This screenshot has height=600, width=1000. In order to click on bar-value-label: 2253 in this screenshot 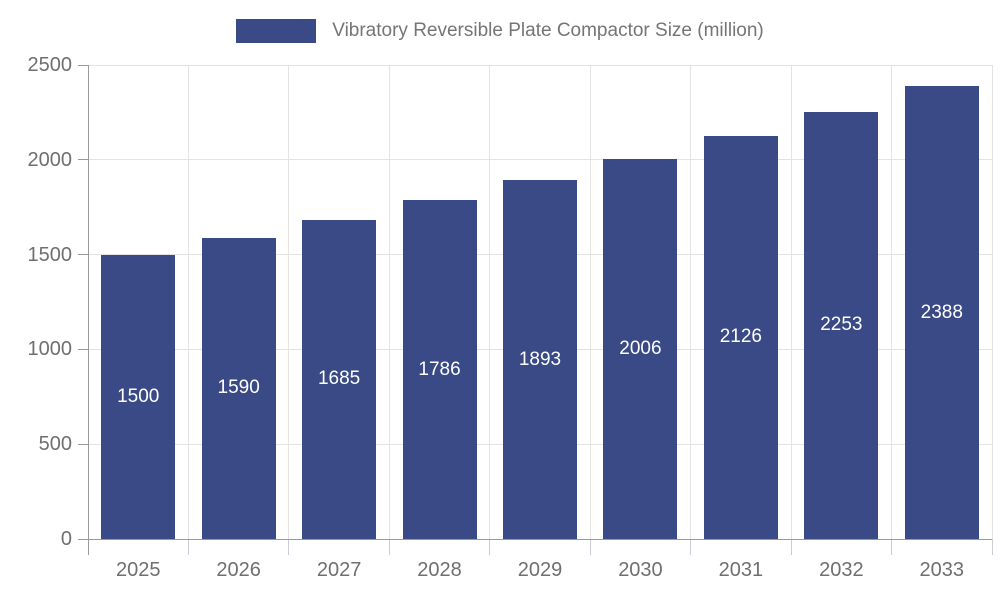, I will do `click(841, 325)`.